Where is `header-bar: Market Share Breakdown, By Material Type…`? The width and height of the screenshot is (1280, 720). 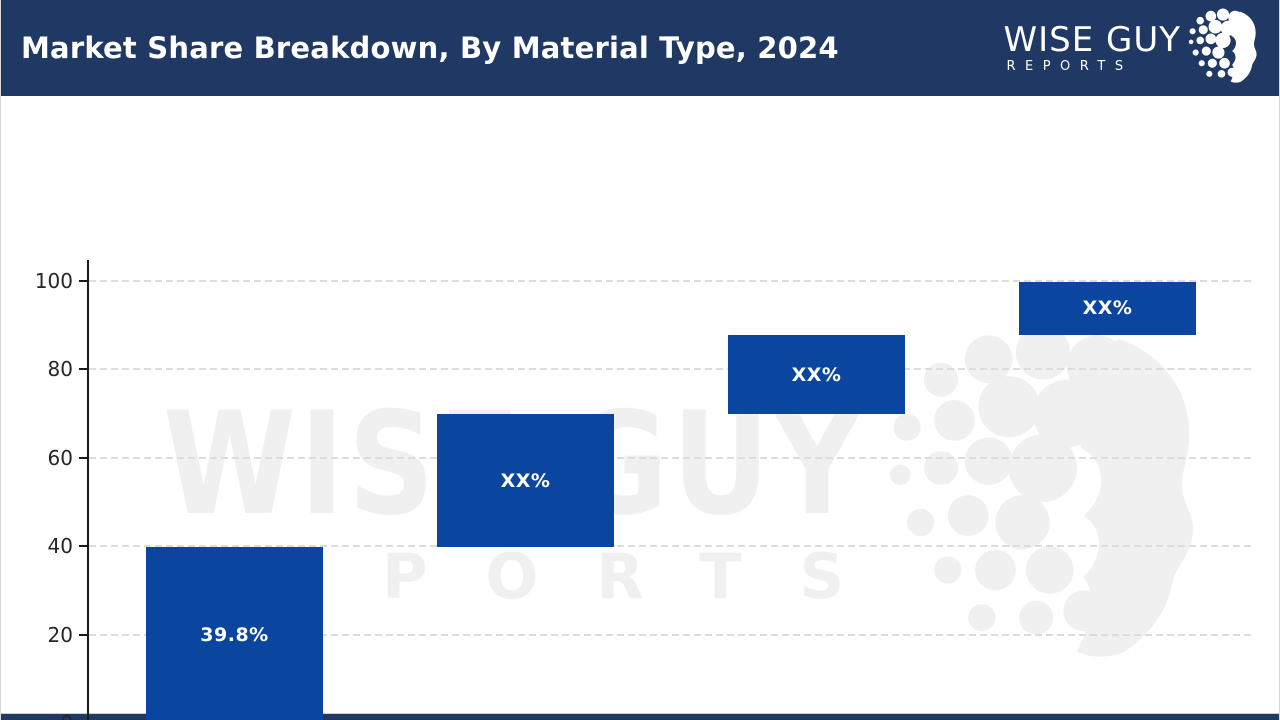
header-bar: Market Share Breakdown, By Material Type… is located at coordinates (640, 48).